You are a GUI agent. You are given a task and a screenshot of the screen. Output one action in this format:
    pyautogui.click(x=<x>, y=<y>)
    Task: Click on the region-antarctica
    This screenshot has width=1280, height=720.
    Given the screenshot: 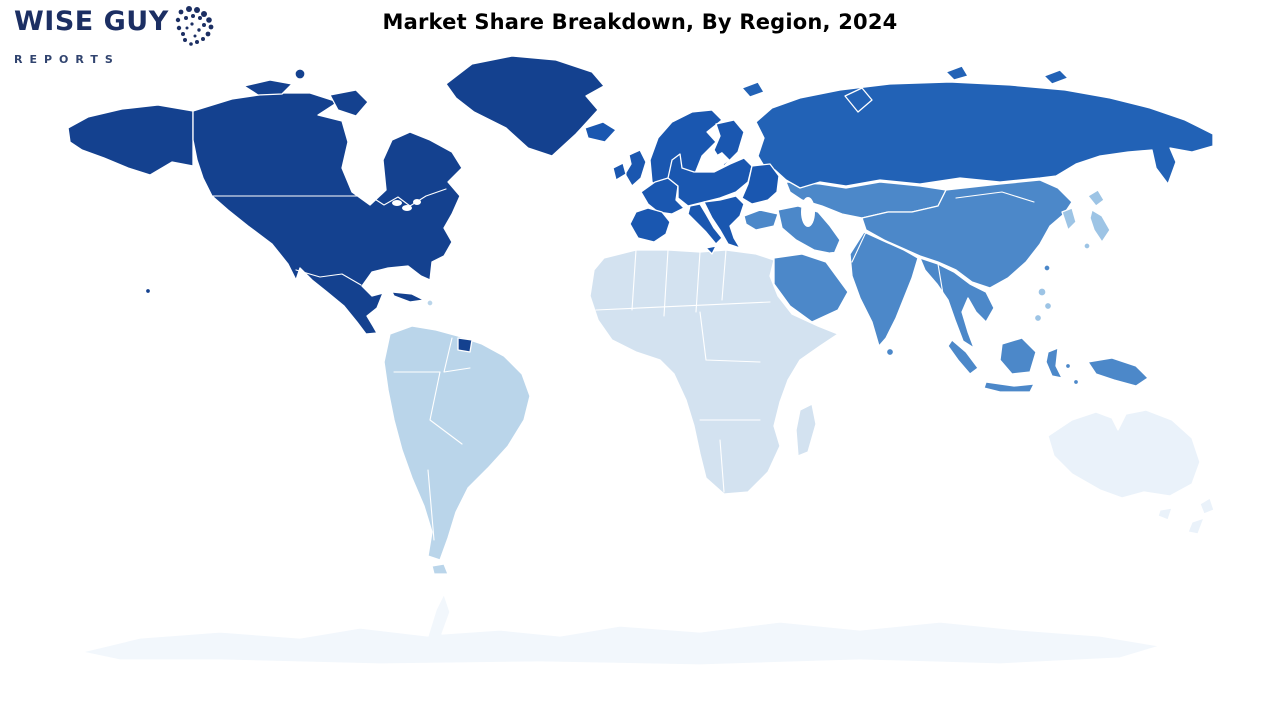 What is the action you would take?
    pyautogui.click(x=621, y=629)
    